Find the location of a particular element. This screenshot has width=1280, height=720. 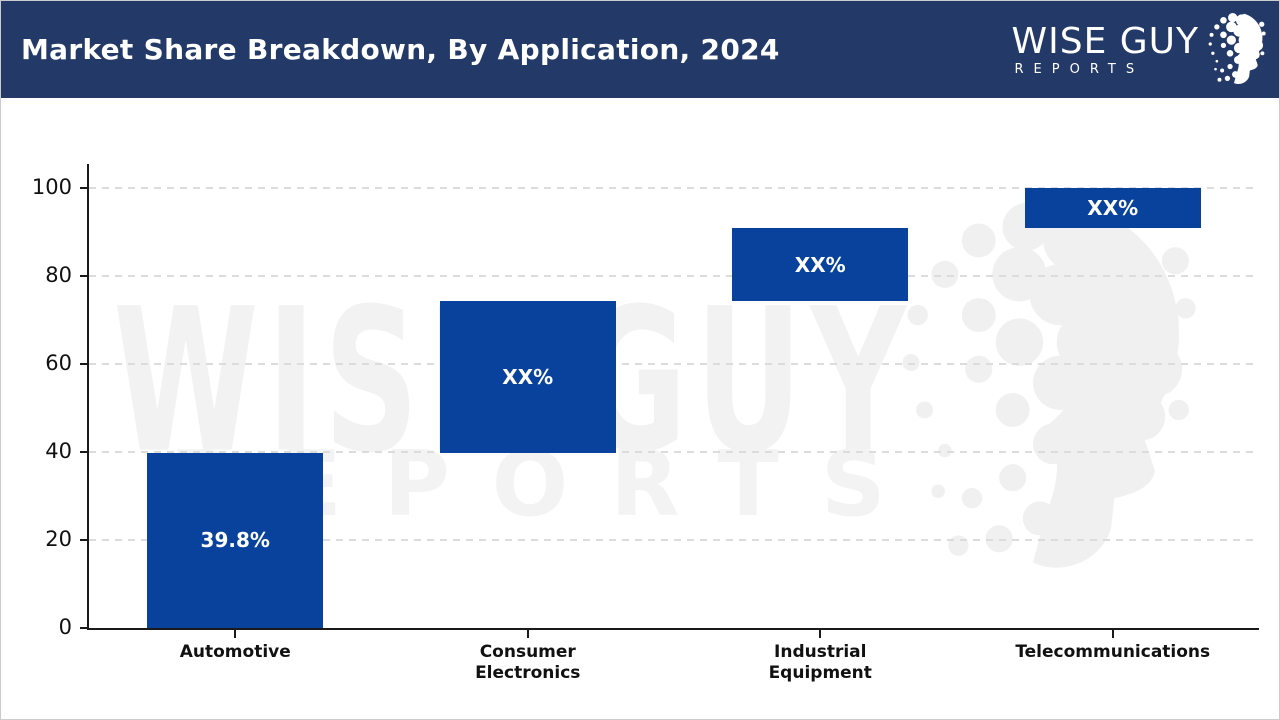

y-tick-label: 40 is located at coordinates (58, 451).